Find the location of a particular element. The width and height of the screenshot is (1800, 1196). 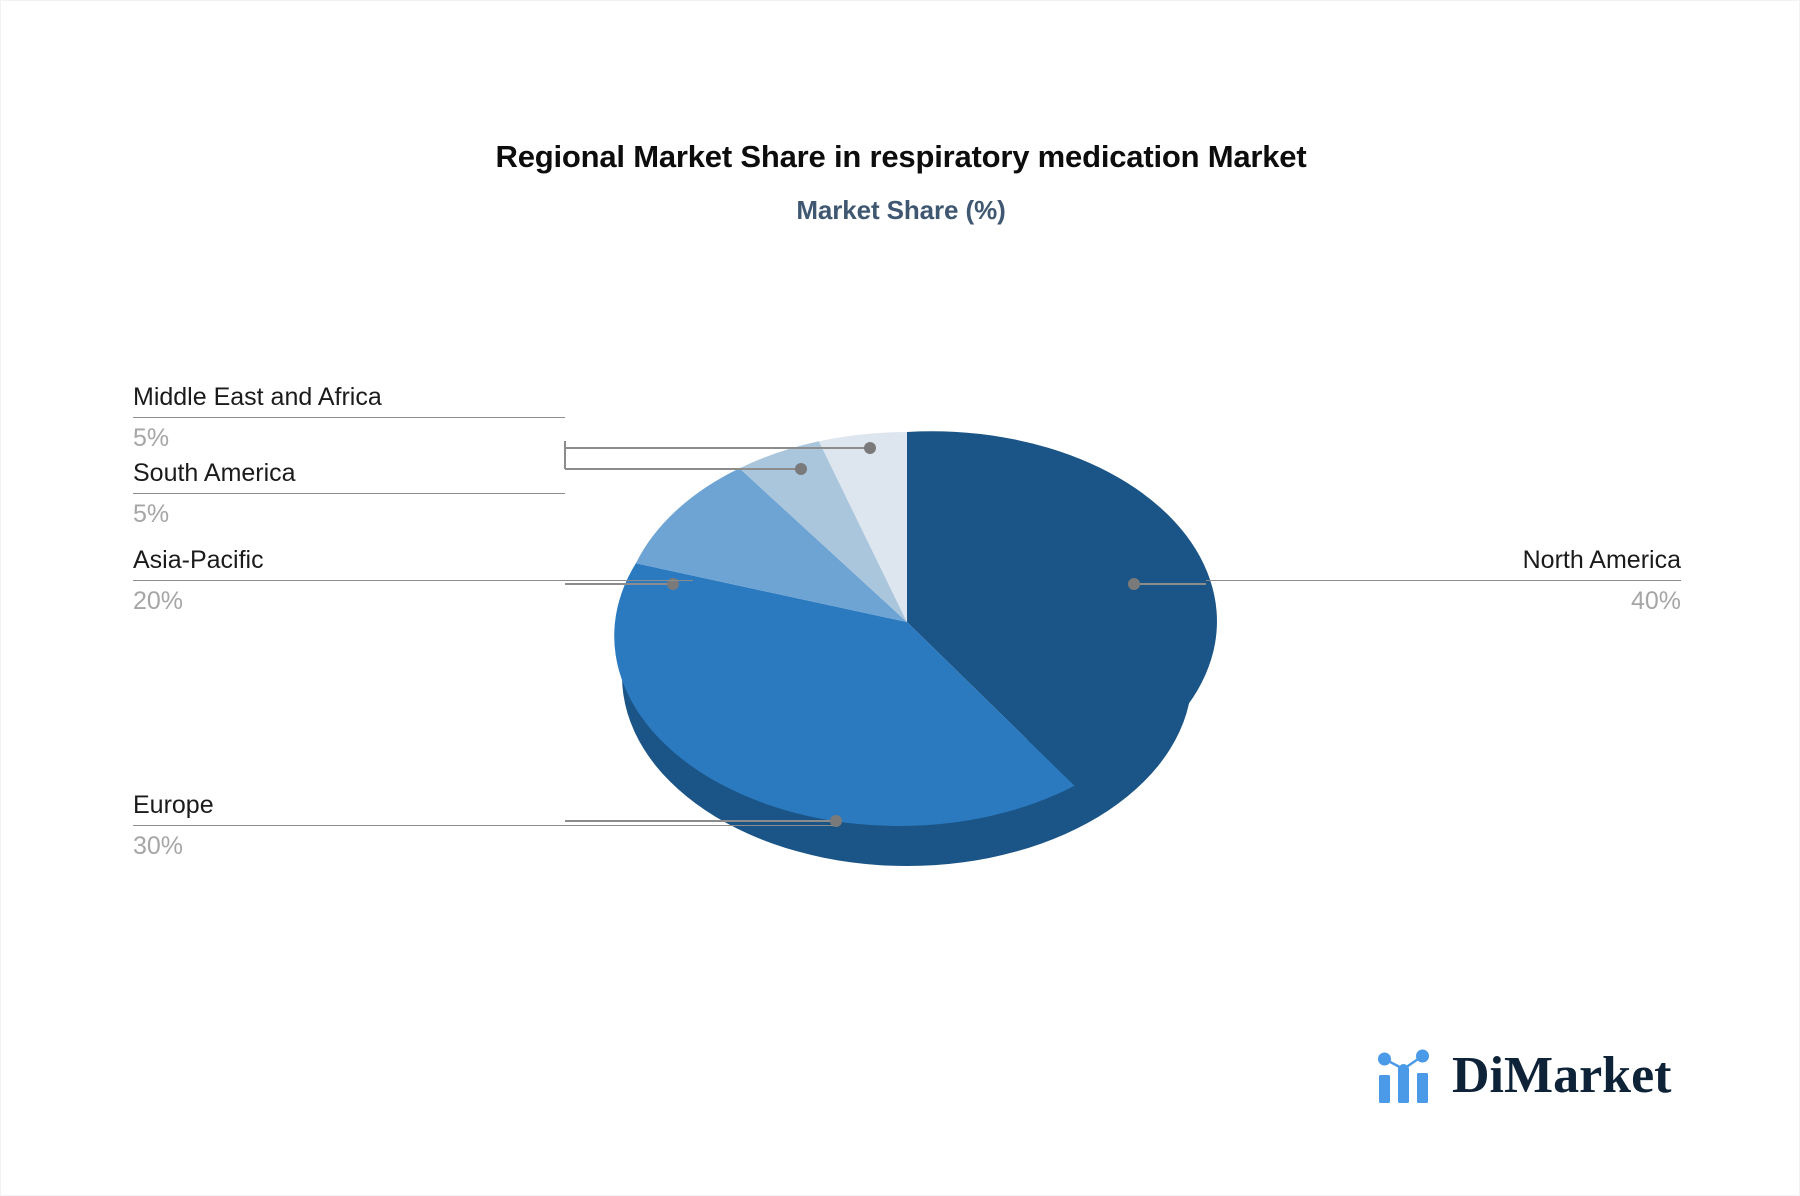

callout-label-middle-east-africa: Middle East and Africa is located at coordinates (257, 397).